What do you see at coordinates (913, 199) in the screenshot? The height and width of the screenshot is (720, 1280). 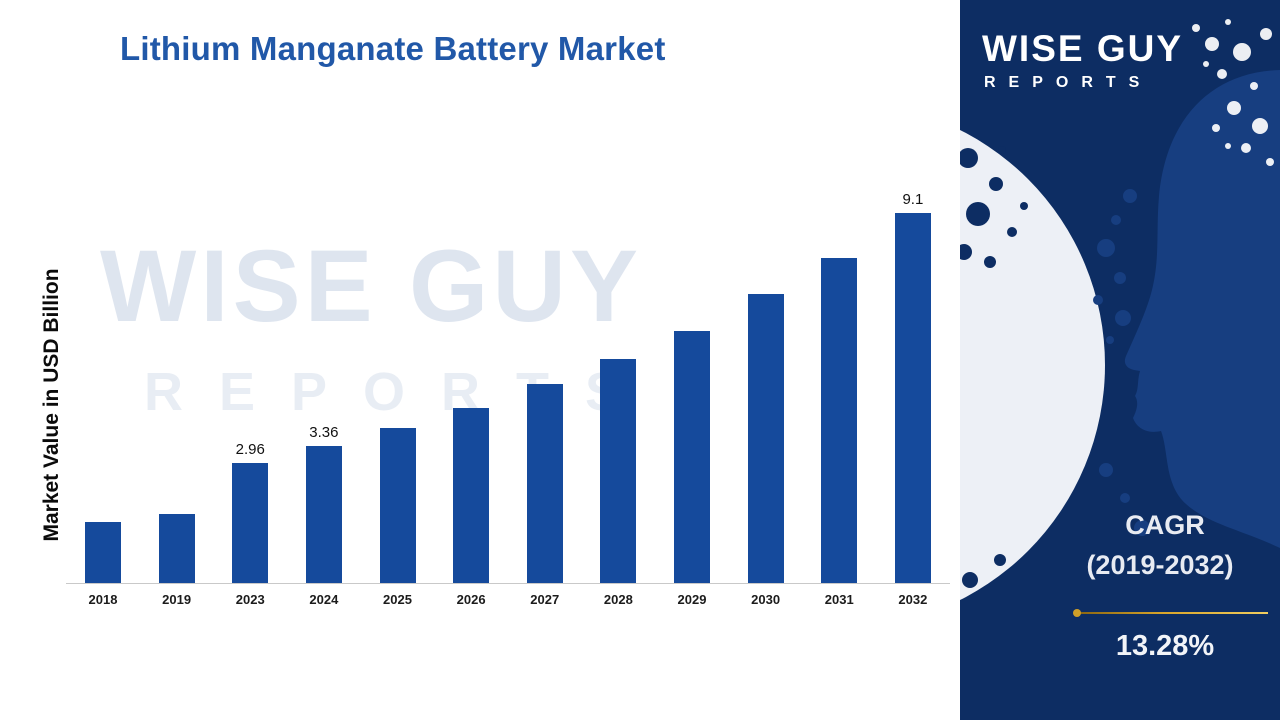 I see `bar-value-label: 9.1` at bounding box center [913, 199].